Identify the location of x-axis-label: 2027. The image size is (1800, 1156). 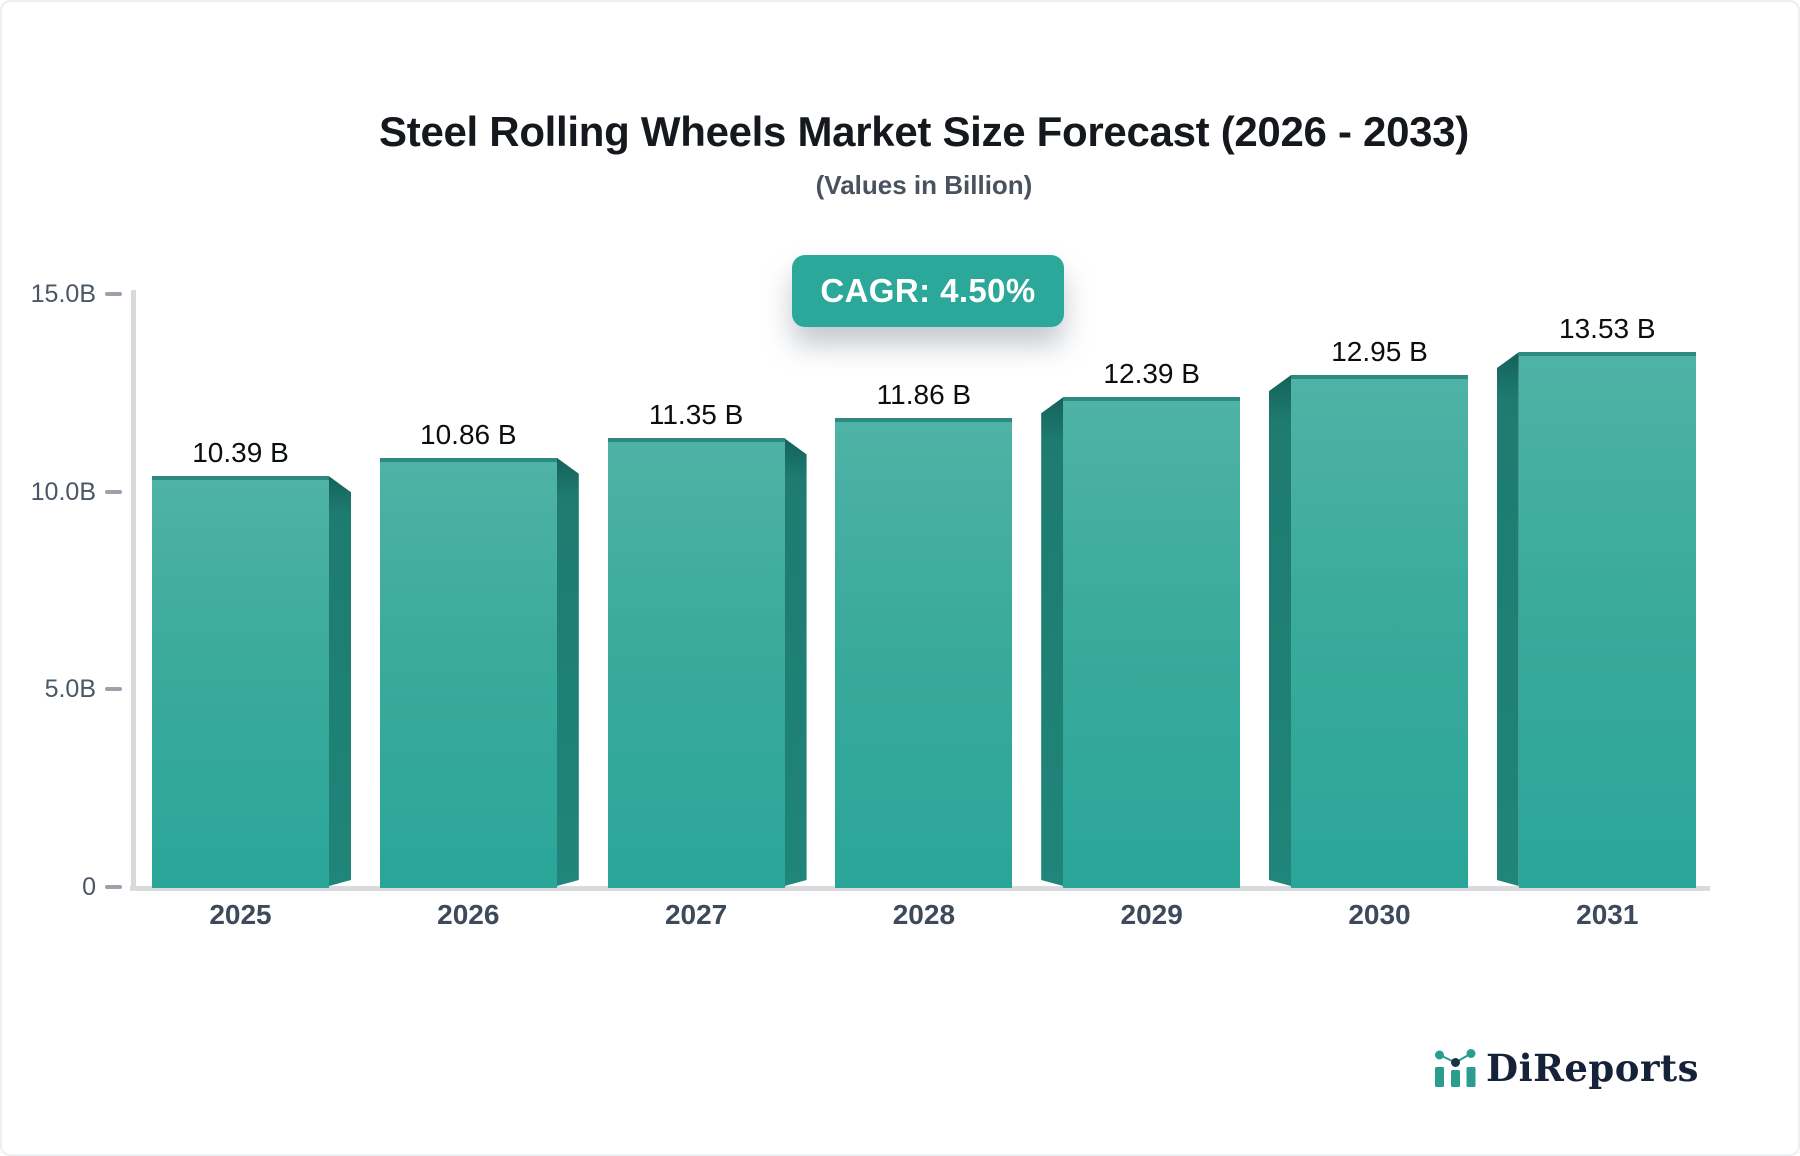
(696, 914).